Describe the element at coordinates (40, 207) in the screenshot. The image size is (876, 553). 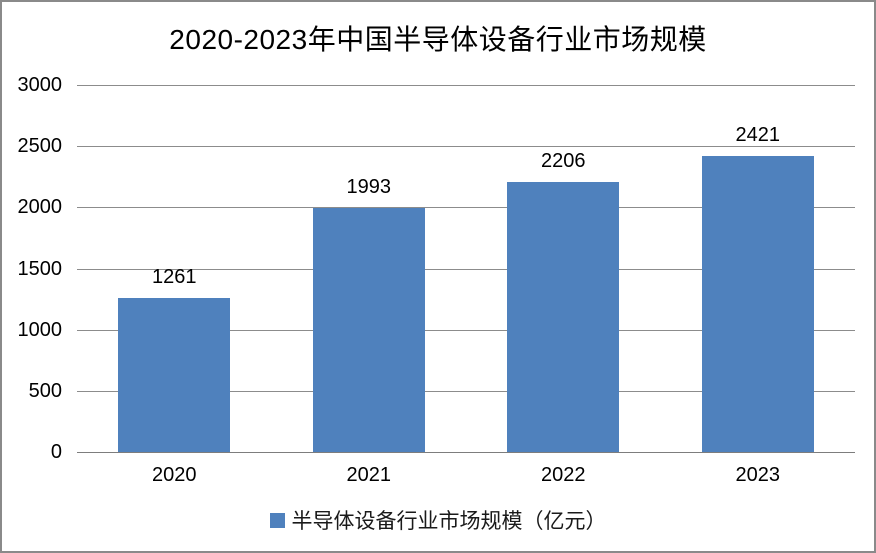
I see `y-tick-label-2000: 2000` at that location.